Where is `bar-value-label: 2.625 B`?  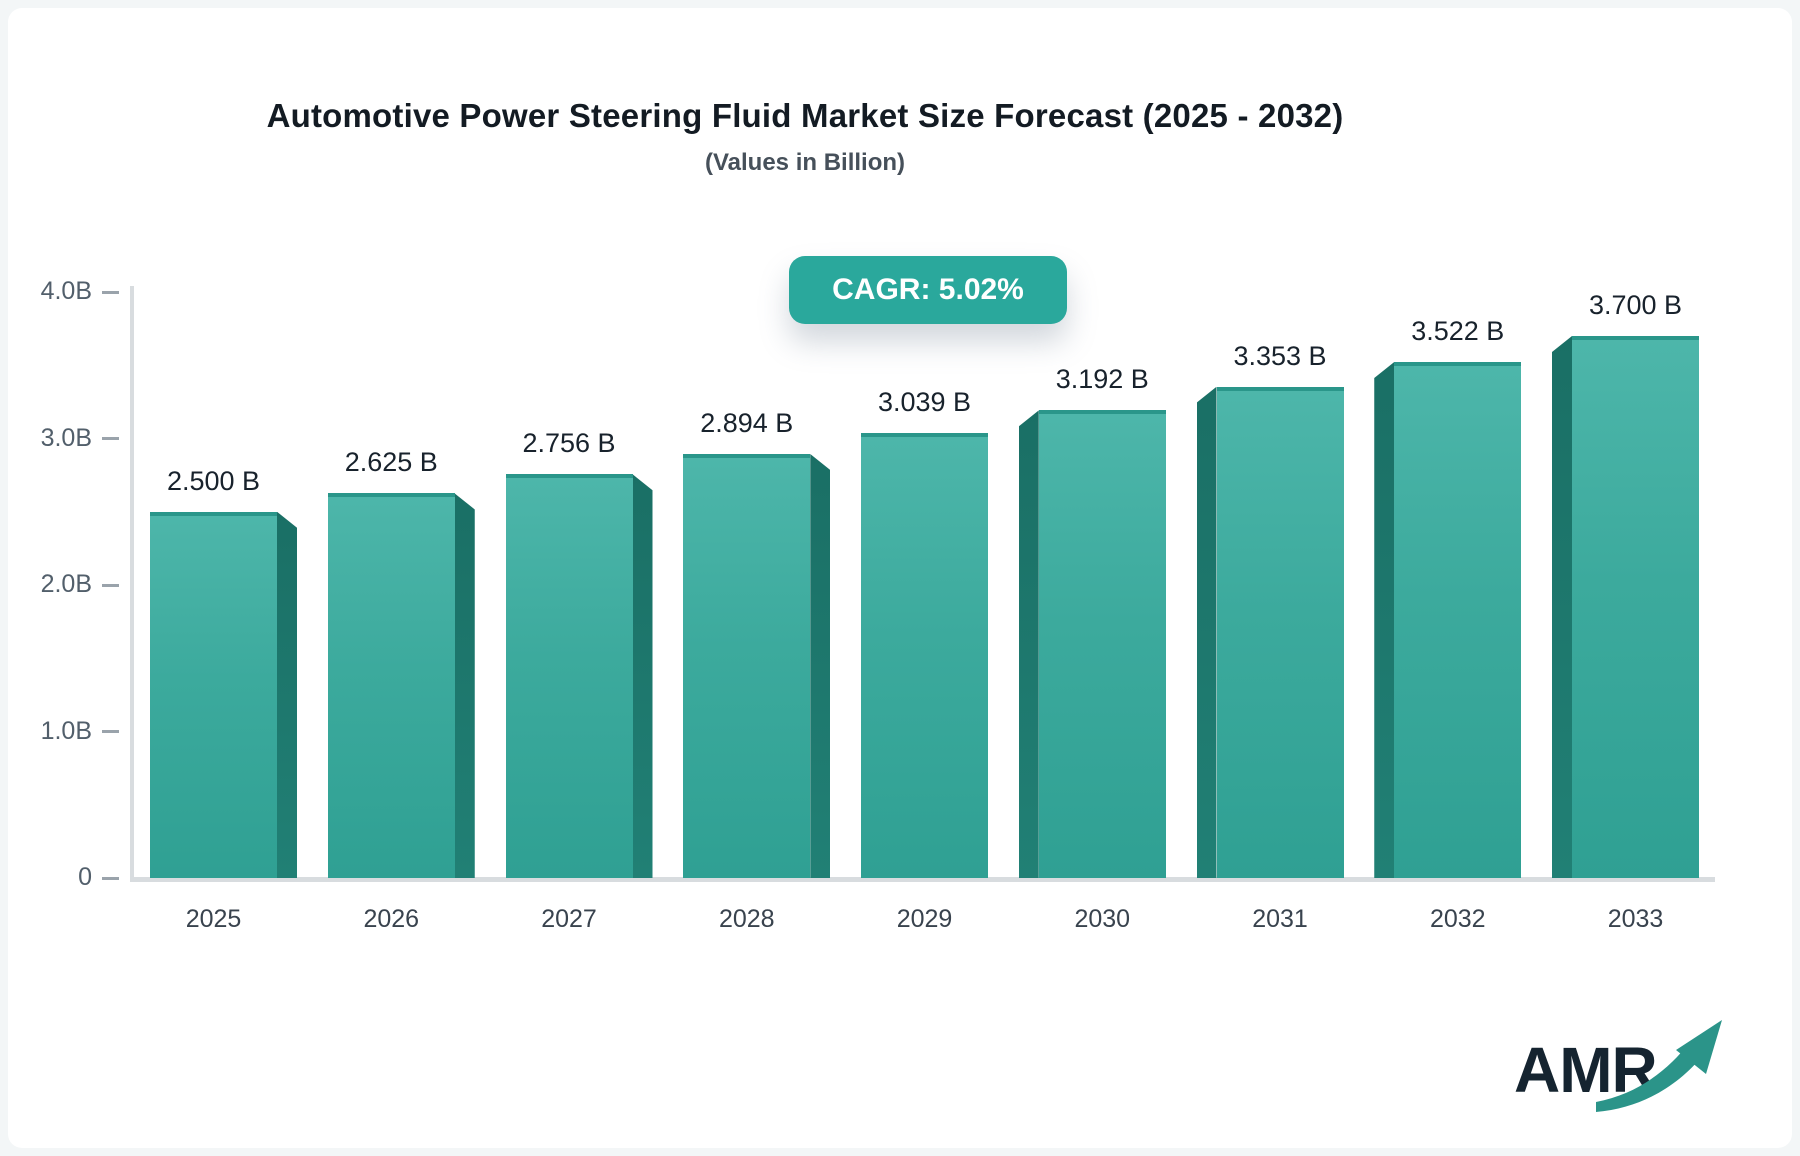
bar-value-label: 2.625 B is located at coordinates (391, 462).